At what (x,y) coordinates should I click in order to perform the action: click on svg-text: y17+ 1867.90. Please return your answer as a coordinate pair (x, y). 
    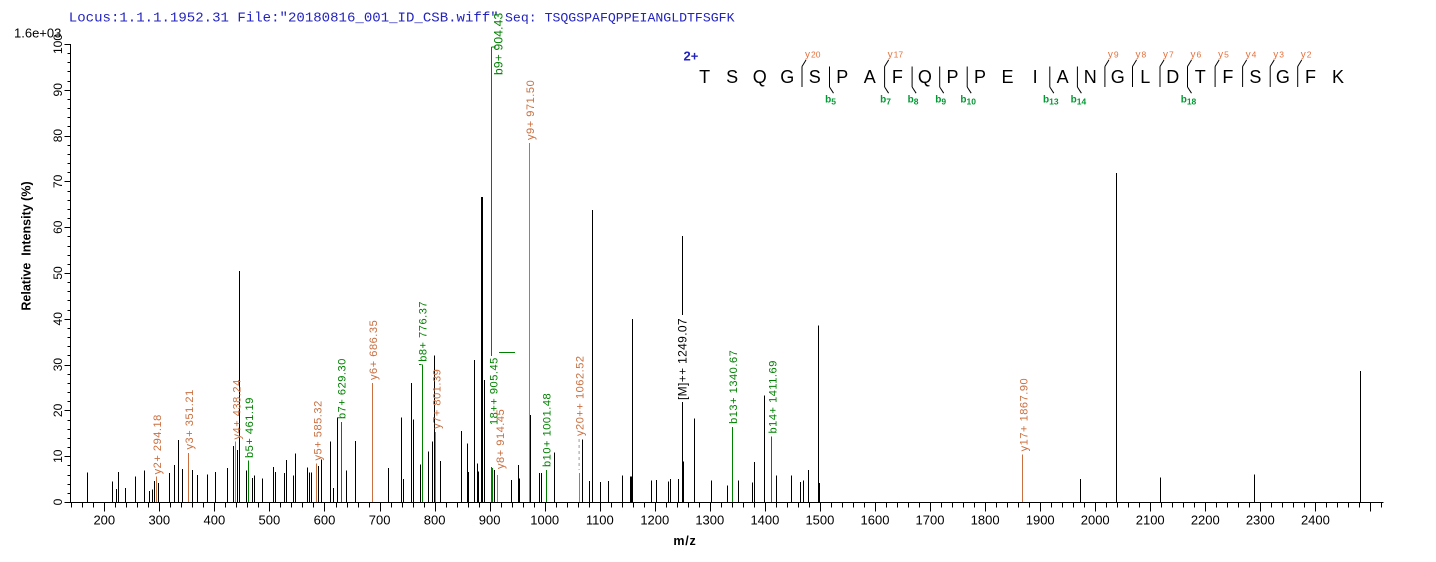
    Looking at the image, I should click on (1025, 415).